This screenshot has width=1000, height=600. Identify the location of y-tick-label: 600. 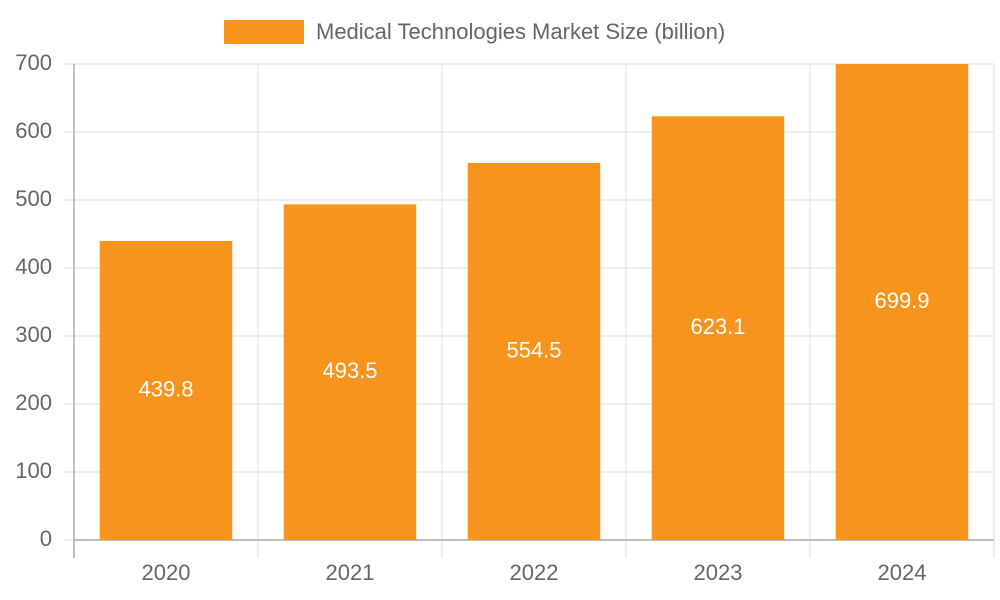
(33, 130).